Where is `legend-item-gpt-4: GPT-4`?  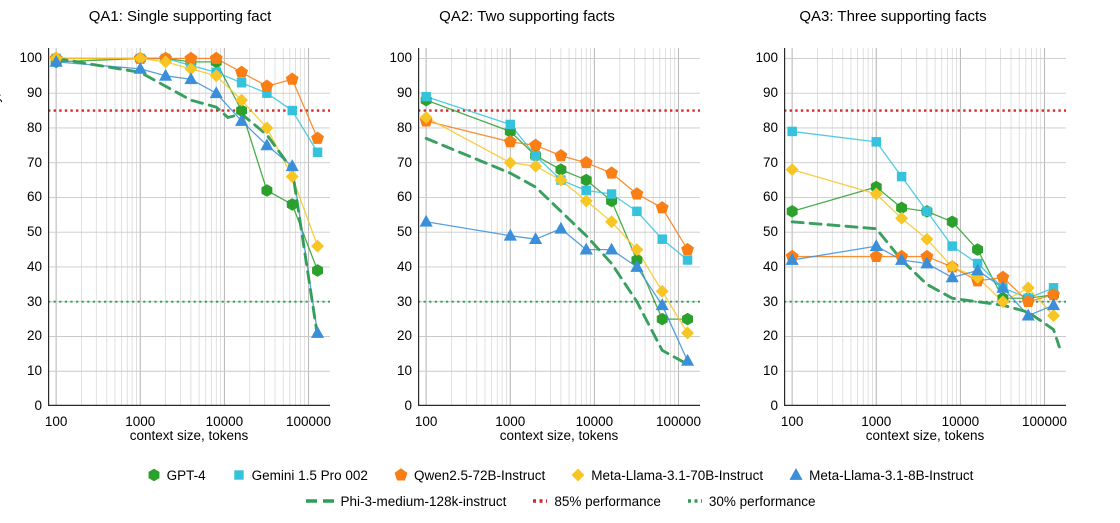 legend-item-gpt-4: GPT-4 is located at coordinates (176, 475).